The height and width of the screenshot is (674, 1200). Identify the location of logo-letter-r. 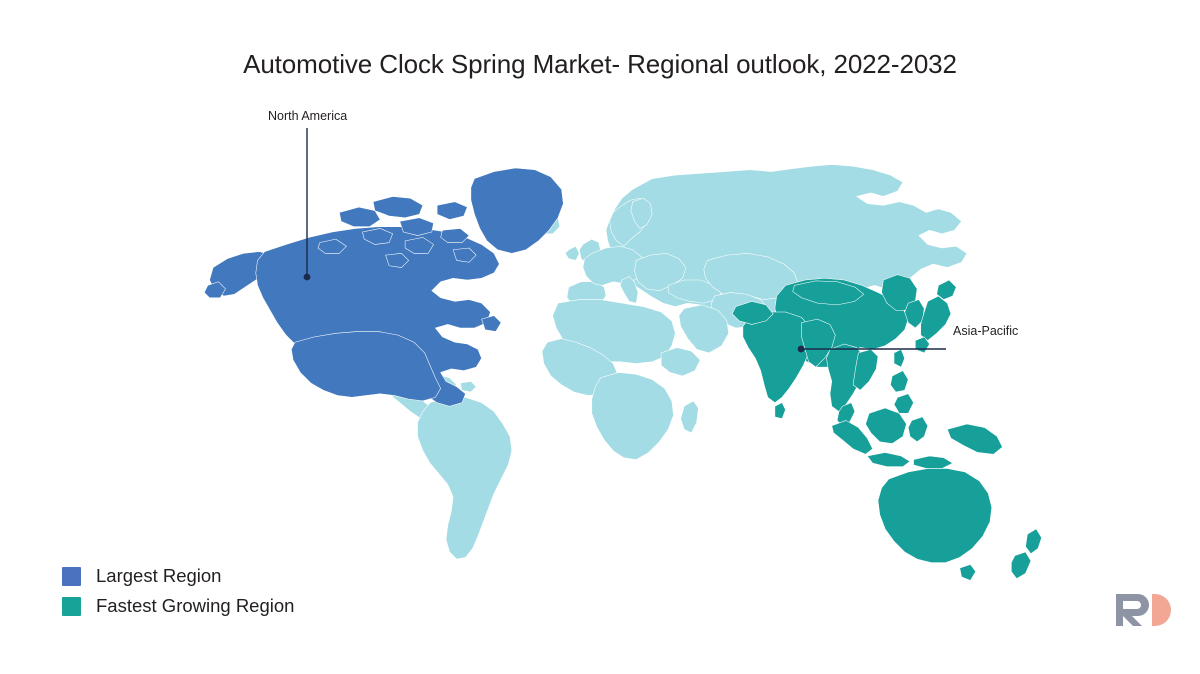
(1132, 610).